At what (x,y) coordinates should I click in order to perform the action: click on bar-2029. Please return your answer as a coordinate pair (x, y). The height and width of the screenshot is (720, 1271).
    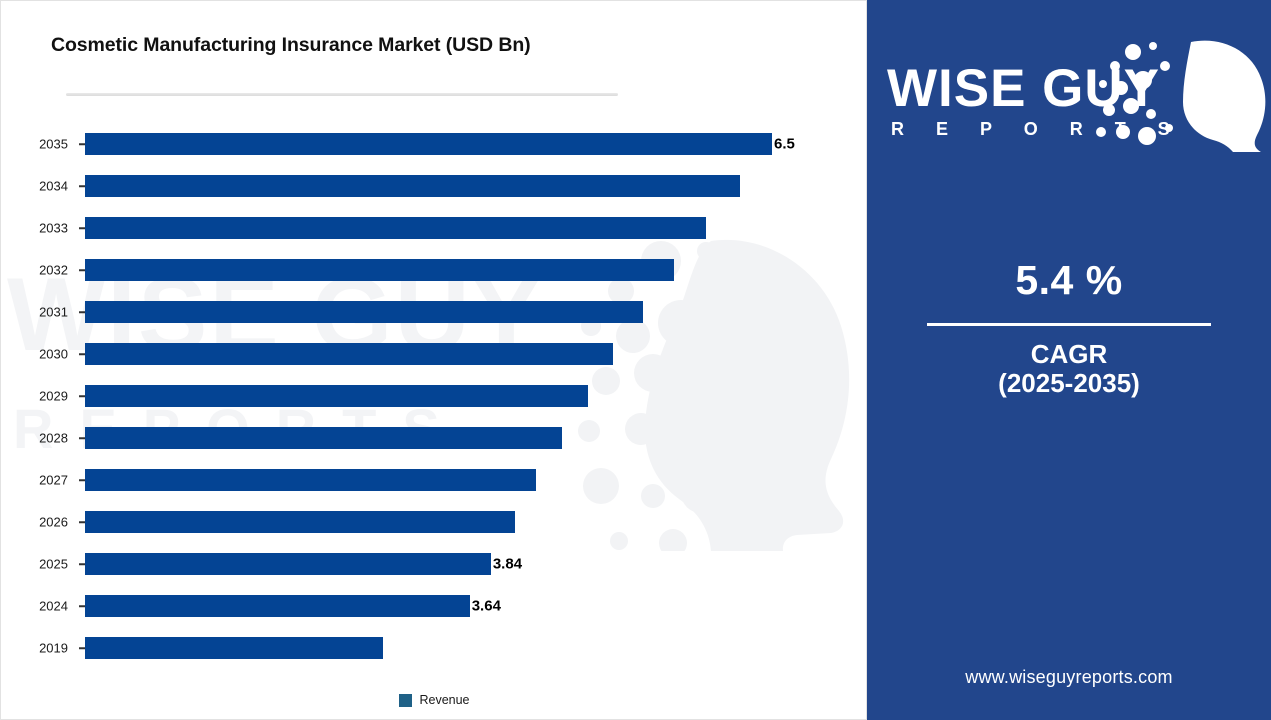
    Looking at the image, I should click on (337, 396).